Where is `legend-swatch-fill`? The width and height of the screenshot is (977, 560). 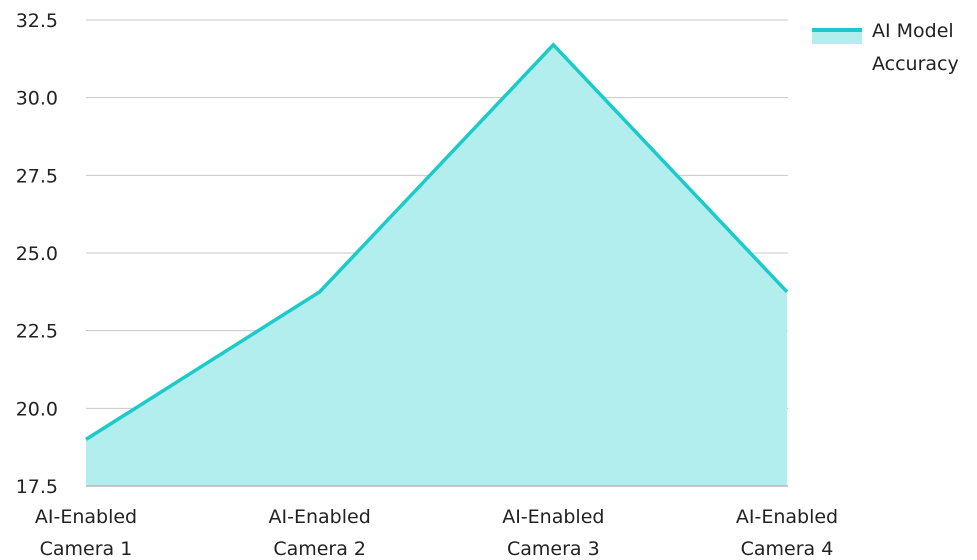
legend-swatch-fill is located at coordinates (837, 37).